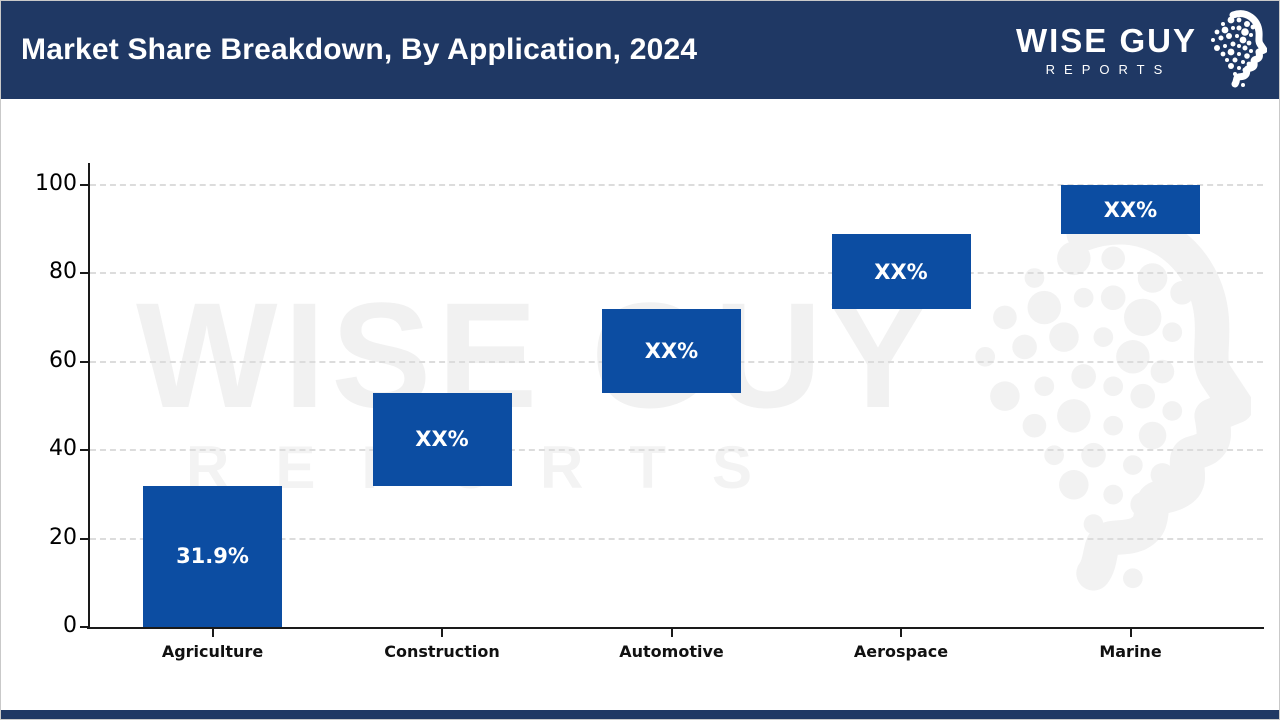  I want to click on bar-construction: XX%, so click(442, 439).